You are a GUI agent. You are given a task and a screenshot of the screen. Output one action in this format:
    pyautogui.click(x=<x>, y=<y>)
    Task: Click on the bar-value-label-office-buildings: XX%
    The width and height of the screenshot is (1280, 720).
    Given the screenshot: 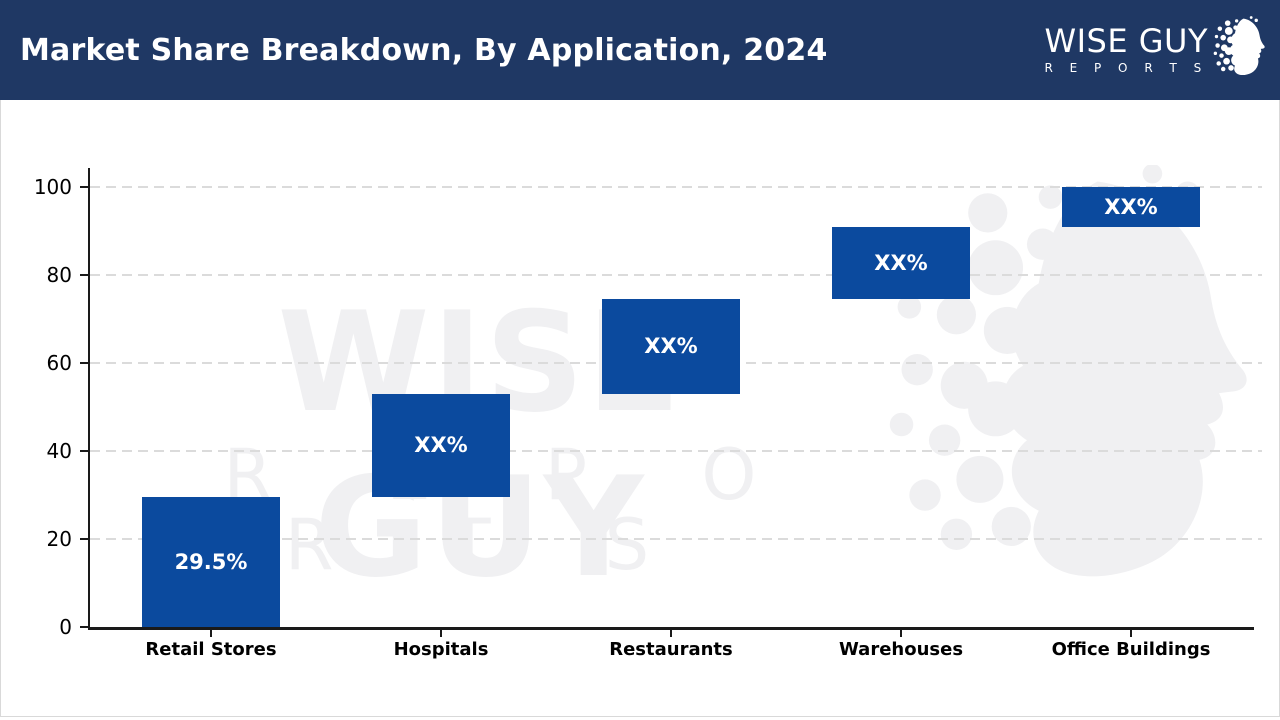 What is the action you would take?
    pyautogui.click(x=1131, y=206)
    